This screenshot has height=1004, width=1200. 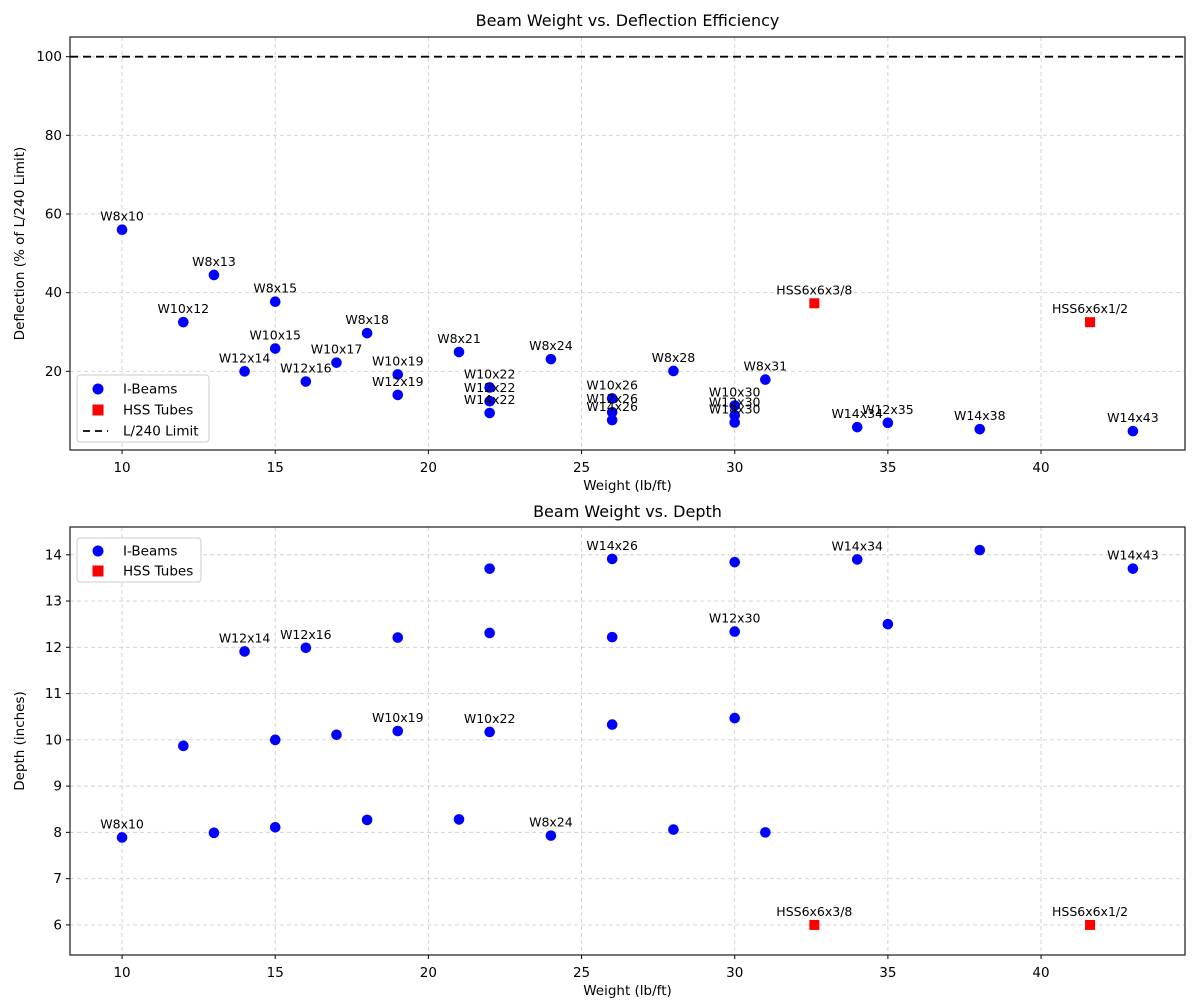 I want to click on y-tick-label: 10, so click(x=53, y=740).